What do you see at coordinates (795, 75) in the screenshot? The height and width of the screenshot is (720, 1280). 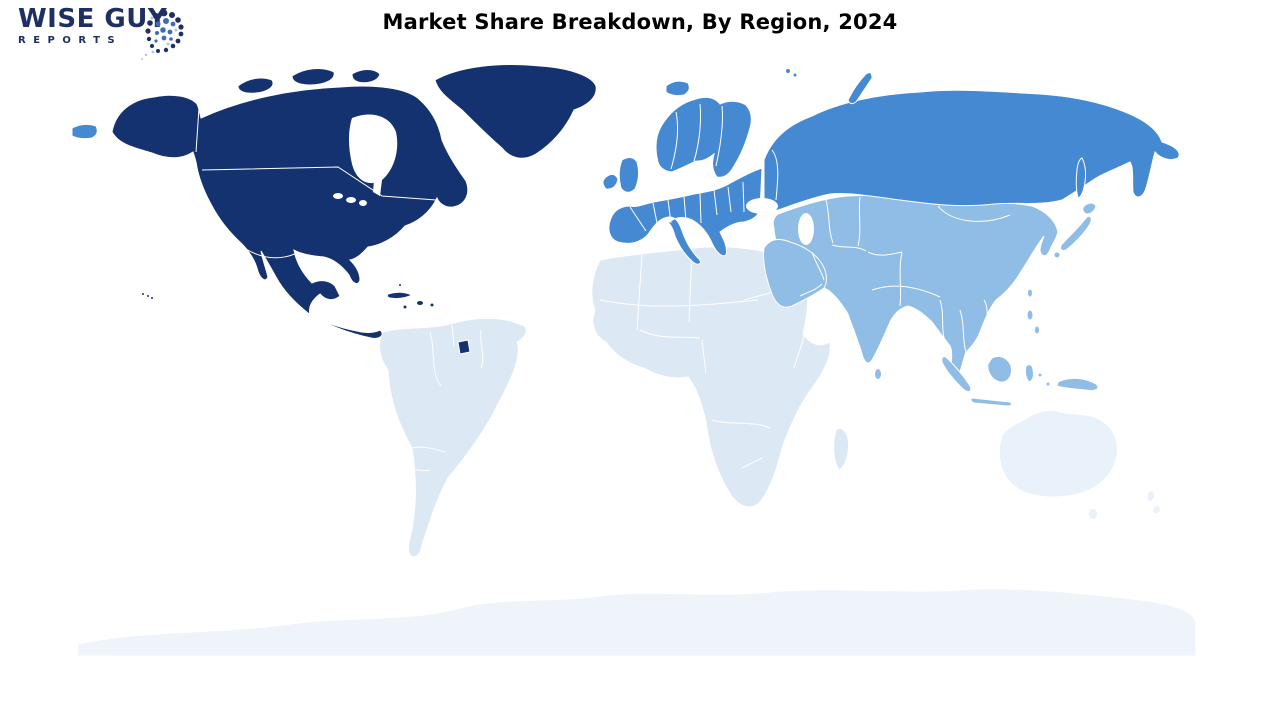 I see `svalbard-east` at bounding box center [795, 75].